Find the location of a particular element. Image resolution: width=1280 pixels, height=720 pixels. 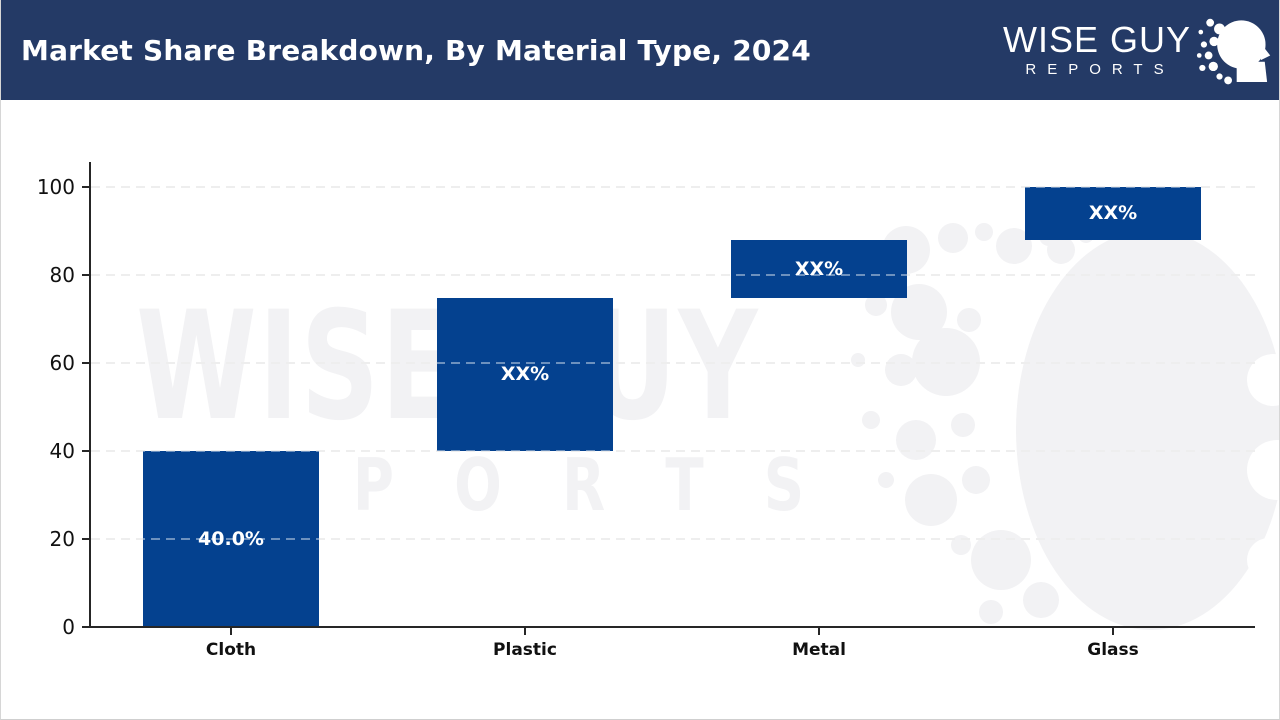

brand-name: WISE GUY is located at coordinates (1096, 39).